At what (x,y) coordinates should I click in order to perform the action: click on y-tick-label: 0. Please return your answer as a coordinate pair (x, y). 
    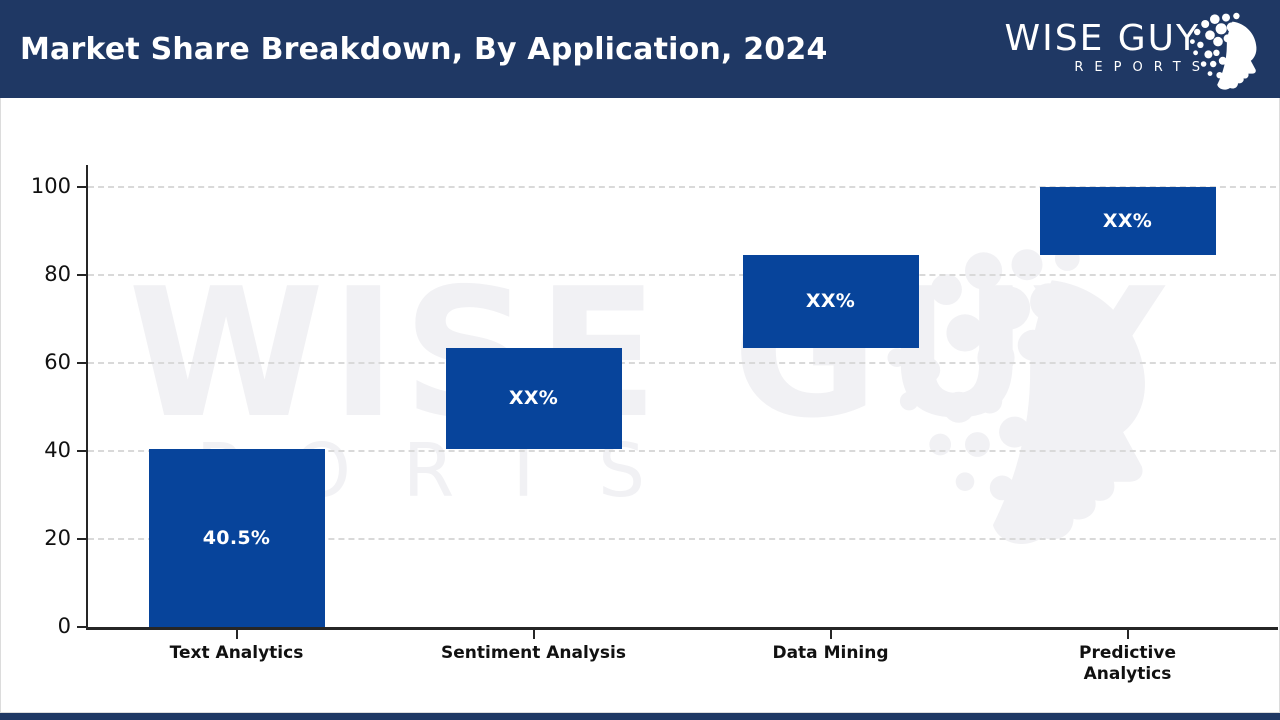
    Looking at the image, I should click on (64, 626).